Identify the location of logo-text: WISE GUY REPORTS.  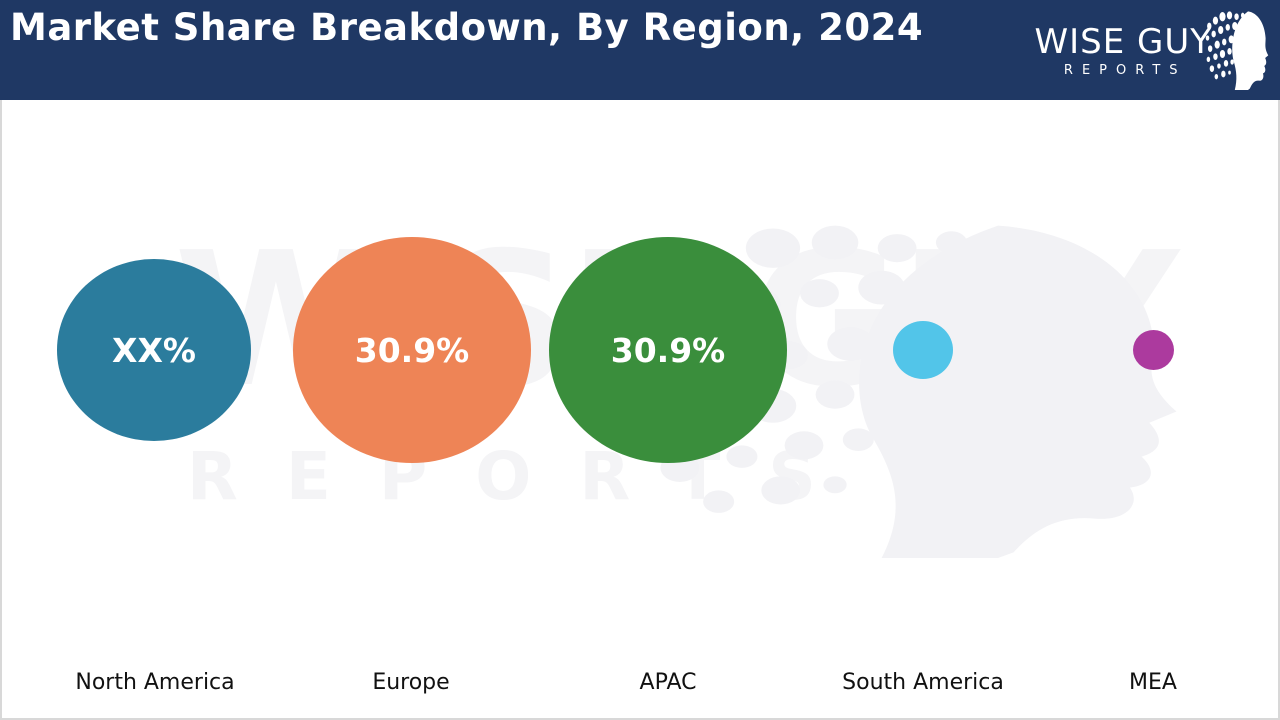
(1123, 50).